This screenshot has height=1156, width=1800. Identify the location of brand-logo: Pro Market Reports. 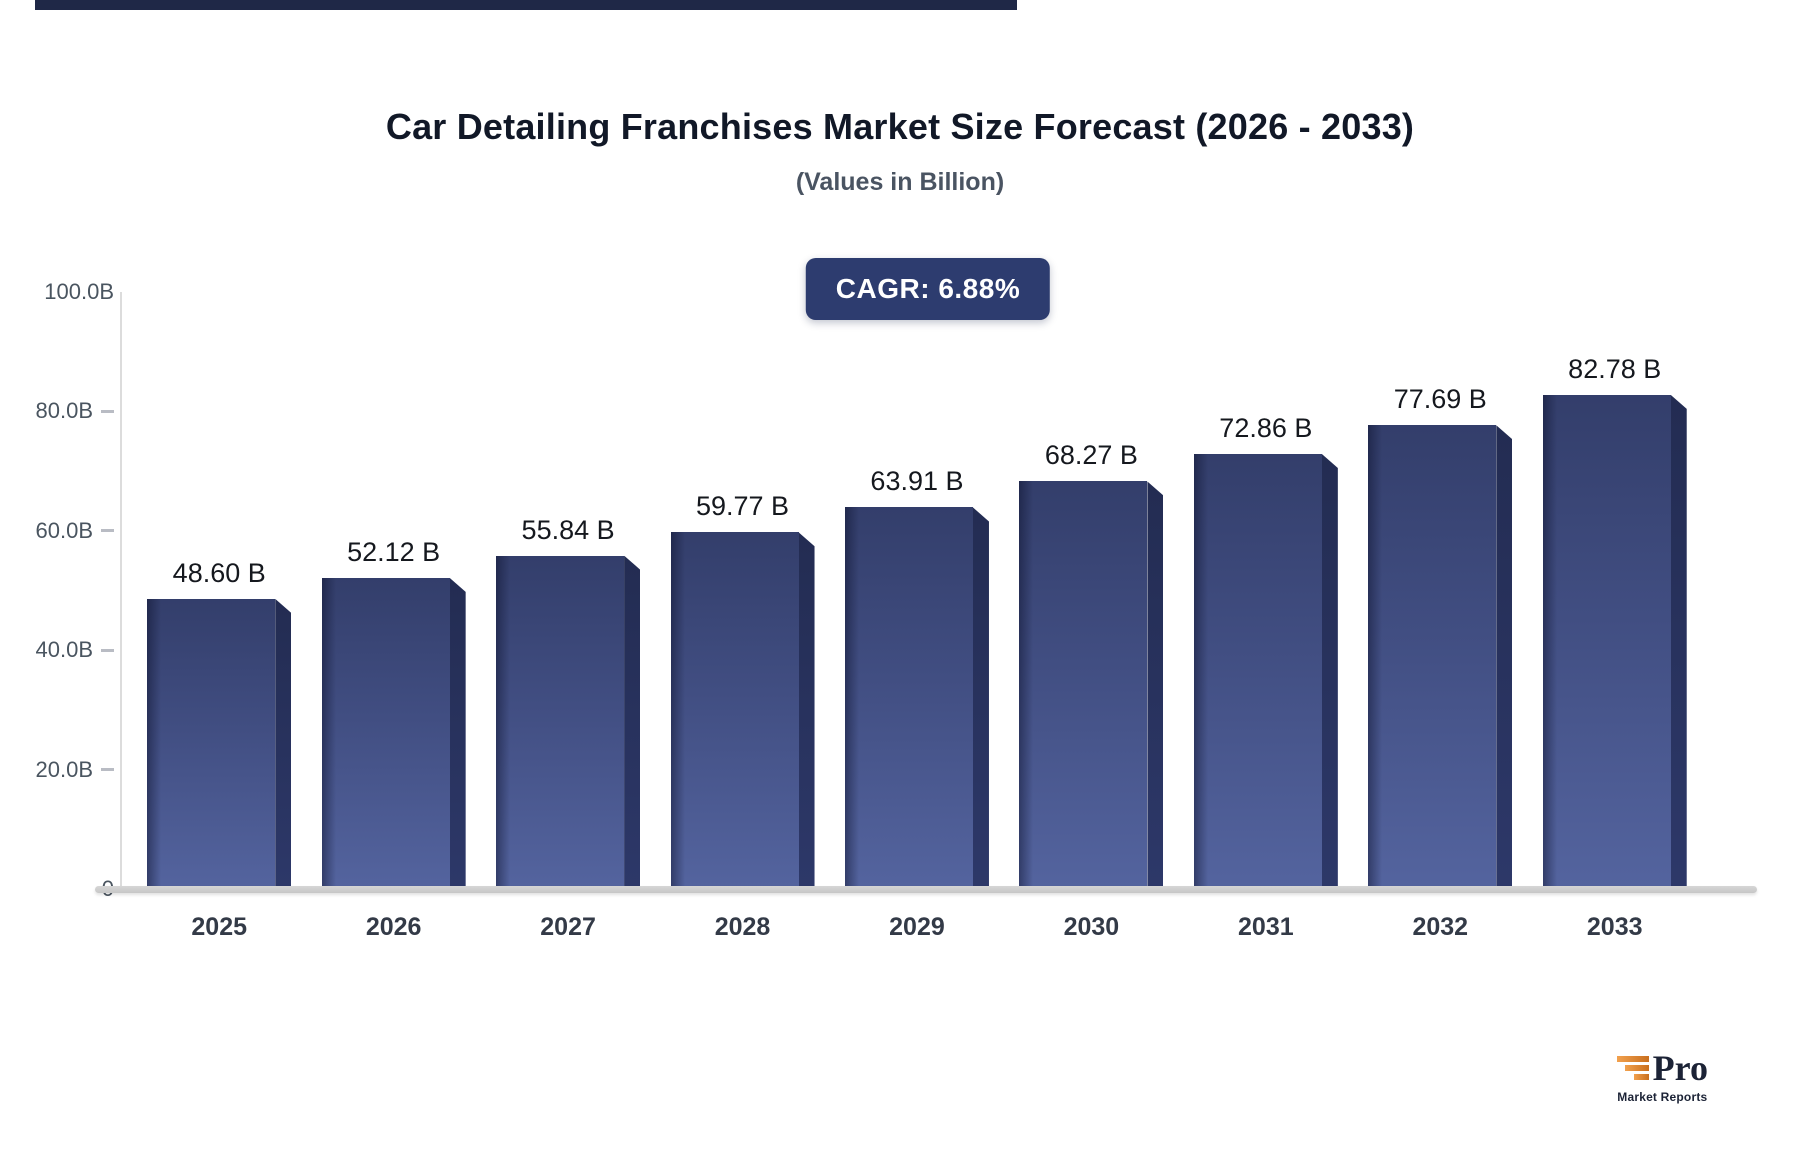
(1662, 1076).